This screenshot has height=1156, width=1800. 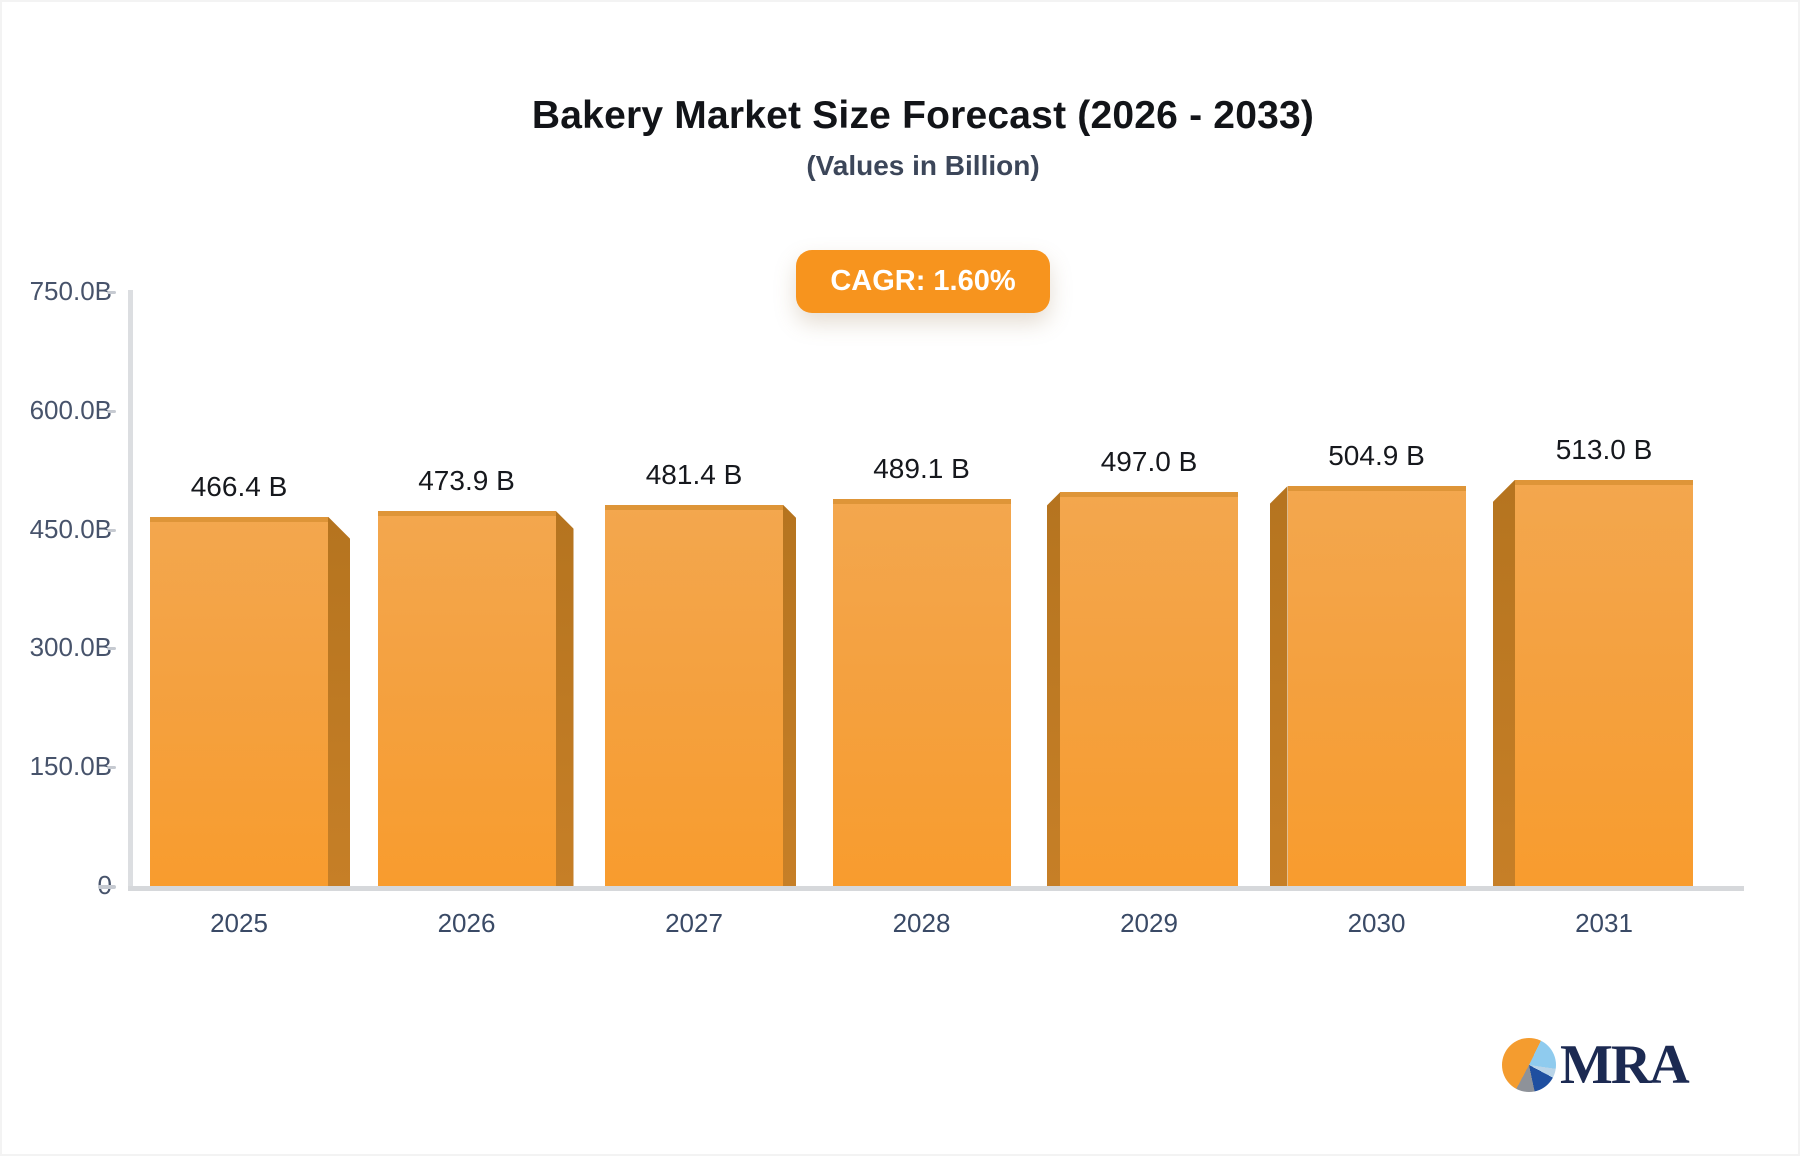 What do you see at coordinates (130, 589) in the screenshot?
I see `y-axis-line` at bounding box center [130, 589].